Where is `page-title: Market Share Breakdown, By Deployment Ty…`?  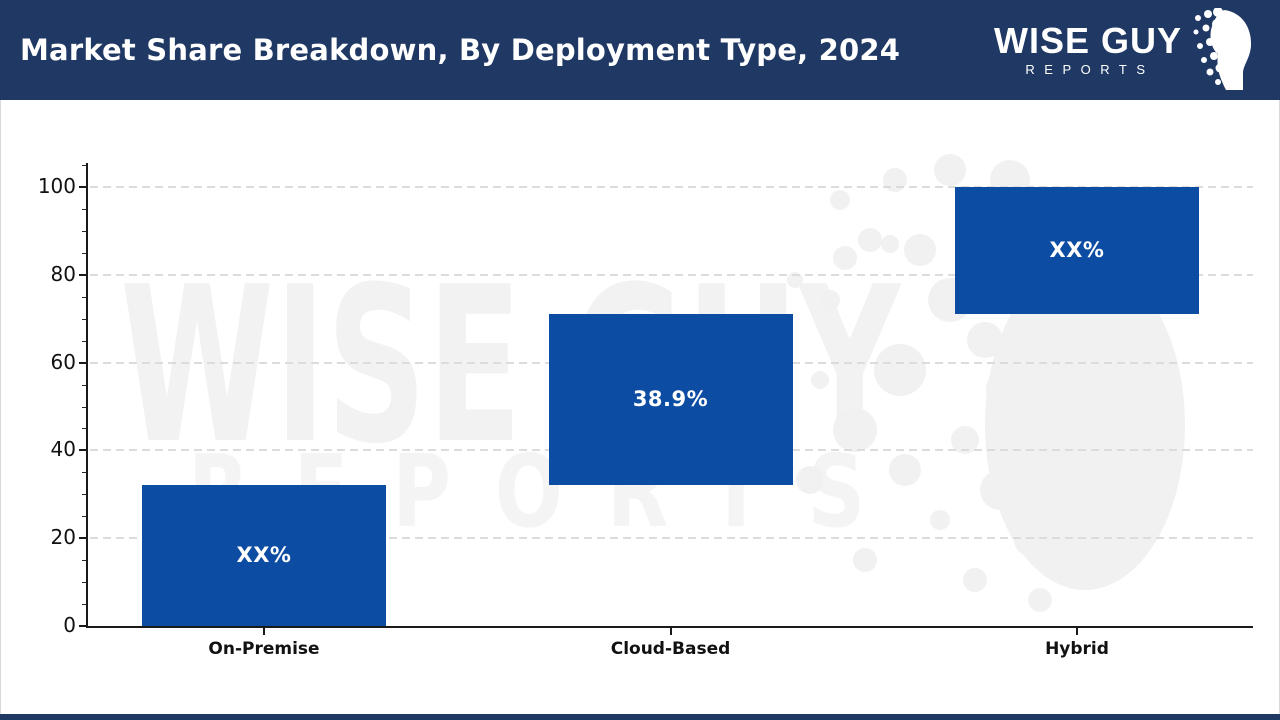
page-title: Market Share Breakdown, By Deployment Ty… is located at coordinates (460, 50).